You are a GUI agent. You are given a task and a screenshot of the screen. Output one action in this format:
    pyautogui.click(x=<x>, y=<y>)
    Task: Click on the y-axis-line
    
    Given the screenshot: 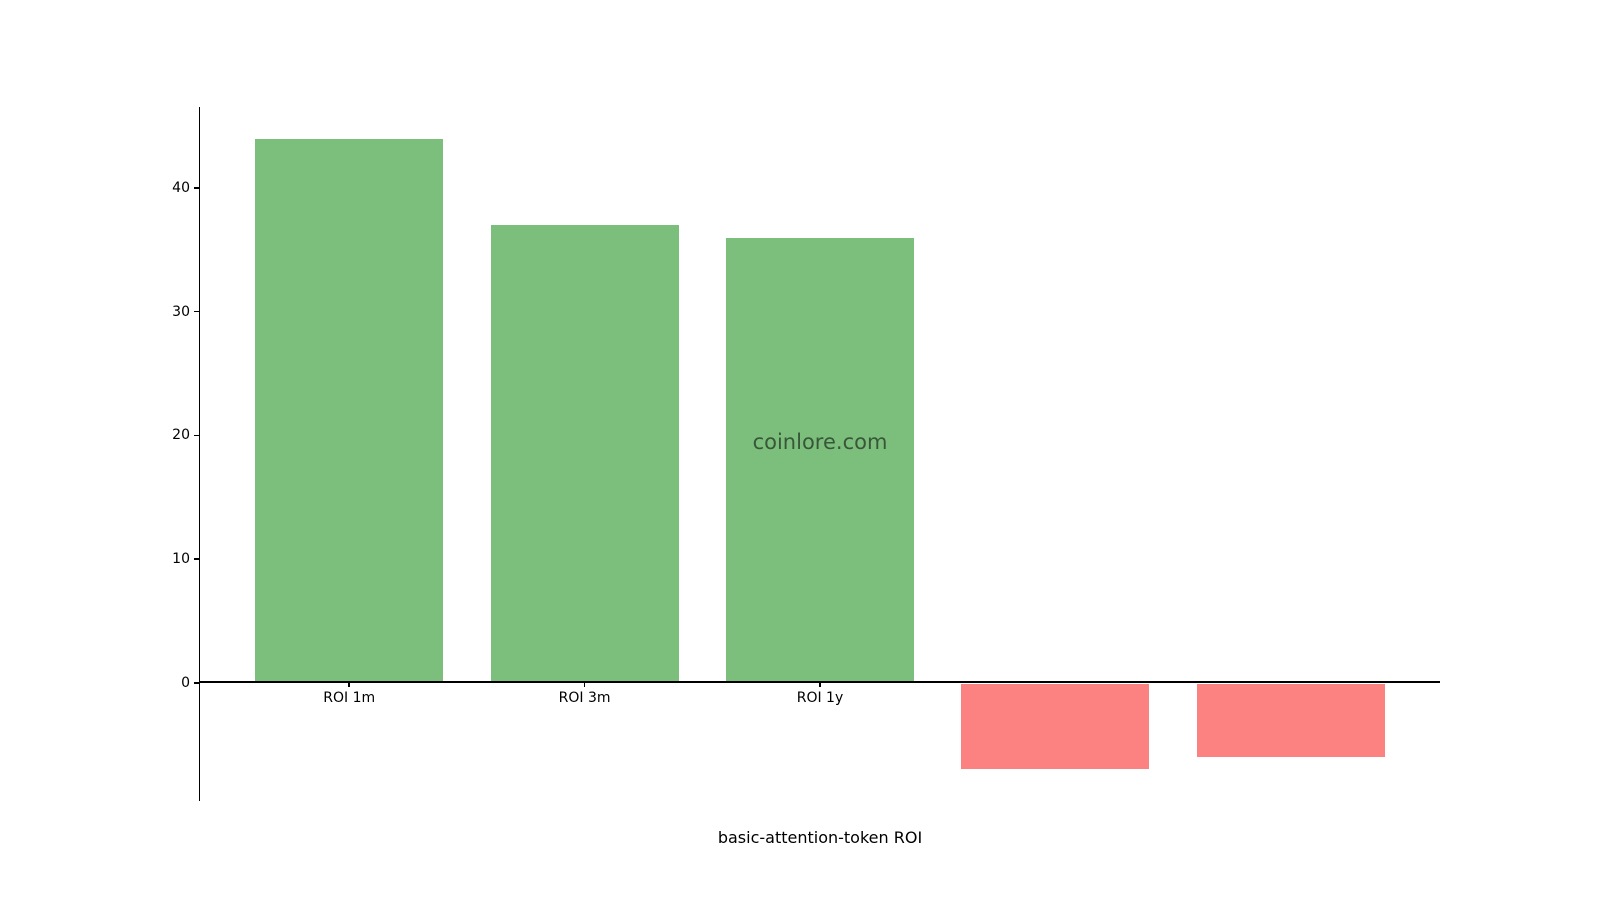 What is the action you would take?
    pyautogui.click(x=199, y=454)
    